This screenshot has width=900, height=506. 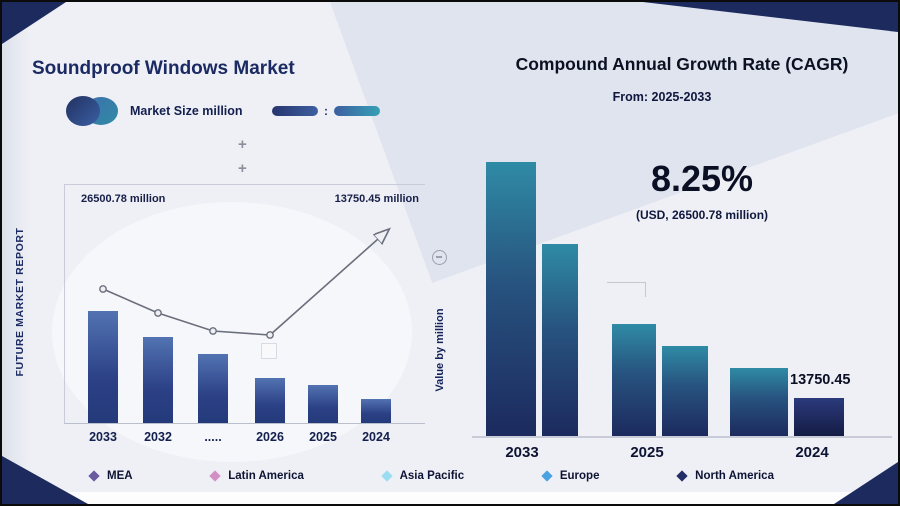 I want to click on legend-item-latin-america: Latin America, so click(x=256, y=476).